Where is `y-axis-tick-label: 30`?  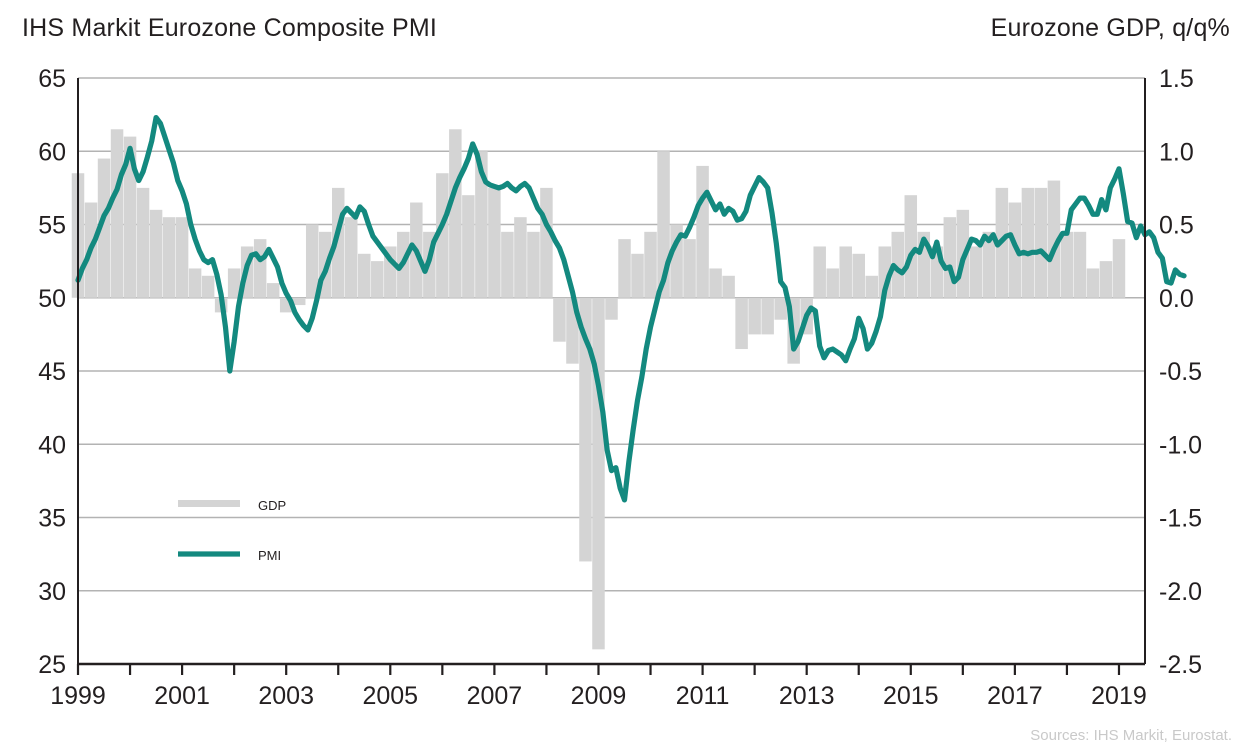
y-axis-tick-label: 30 is located at coordinates (52, 592).